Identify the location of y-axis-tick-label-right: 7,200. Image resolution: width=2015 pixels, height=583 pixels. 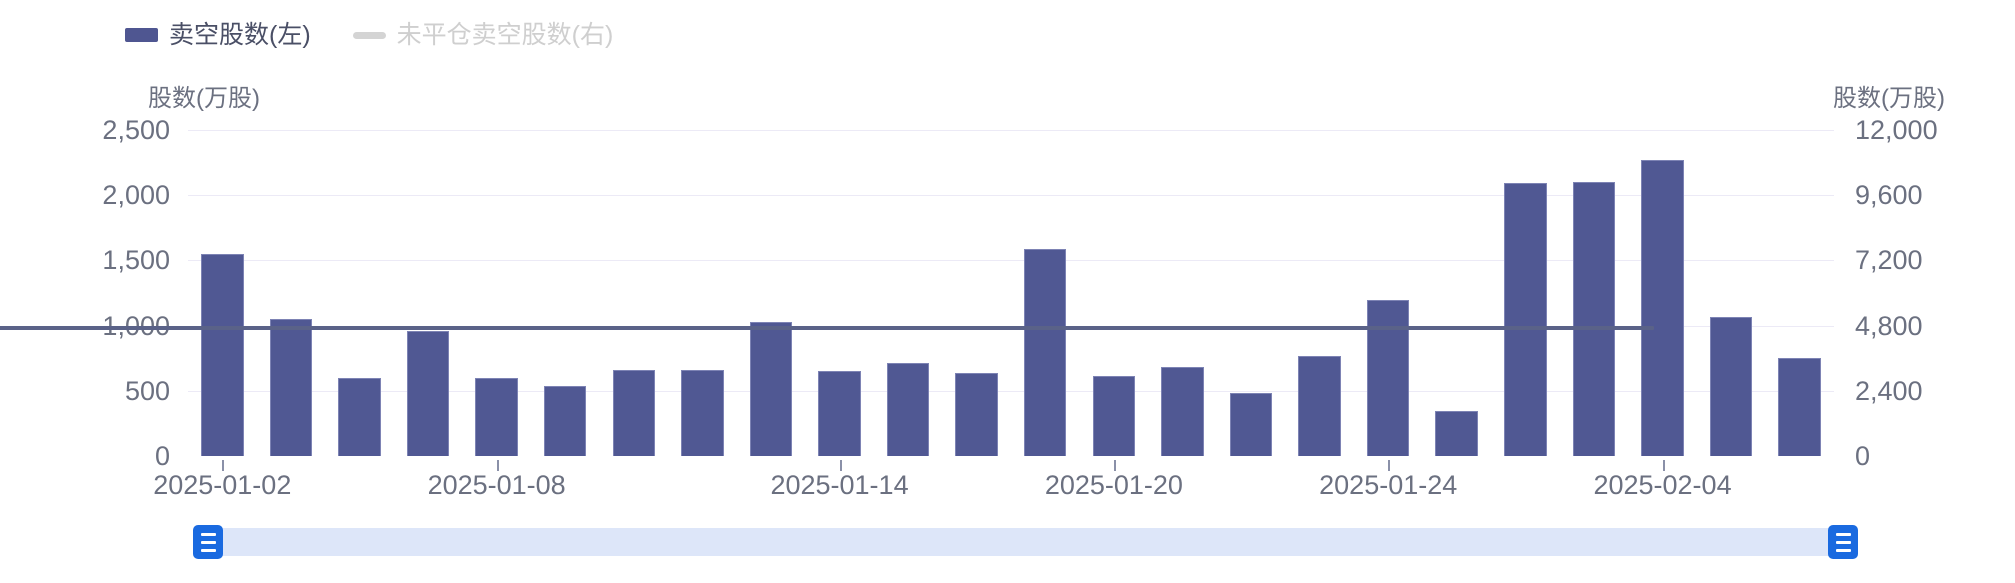
(1889, 260).